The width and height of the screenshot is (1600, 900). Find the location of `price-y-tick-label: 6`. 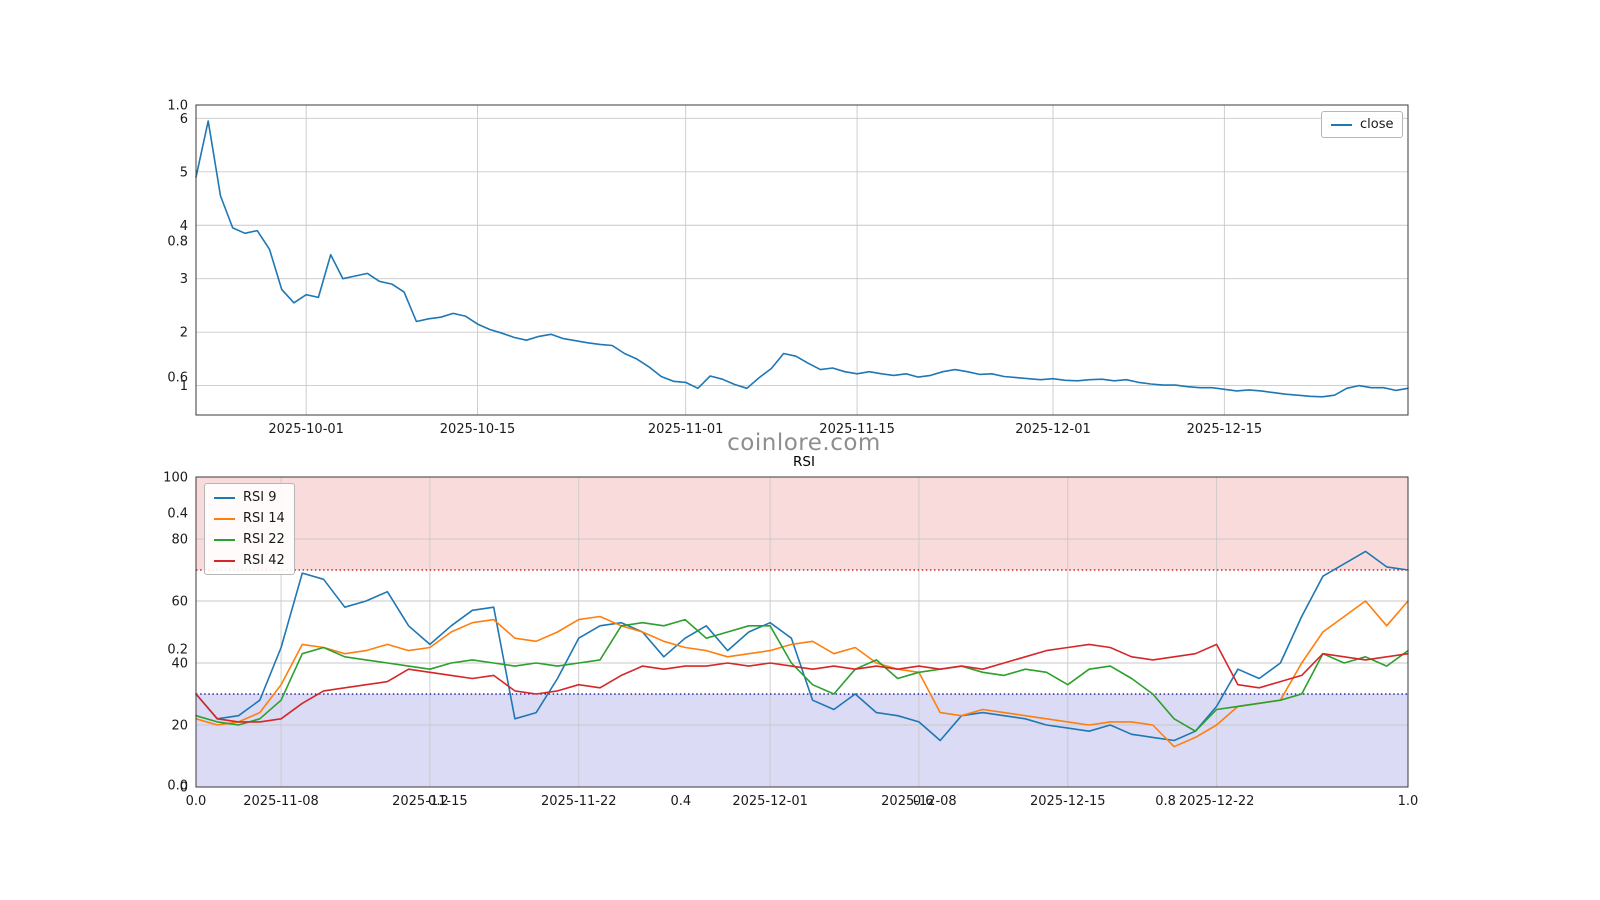

price-y-tick-label: 6 is located at coordinates (184, 119).